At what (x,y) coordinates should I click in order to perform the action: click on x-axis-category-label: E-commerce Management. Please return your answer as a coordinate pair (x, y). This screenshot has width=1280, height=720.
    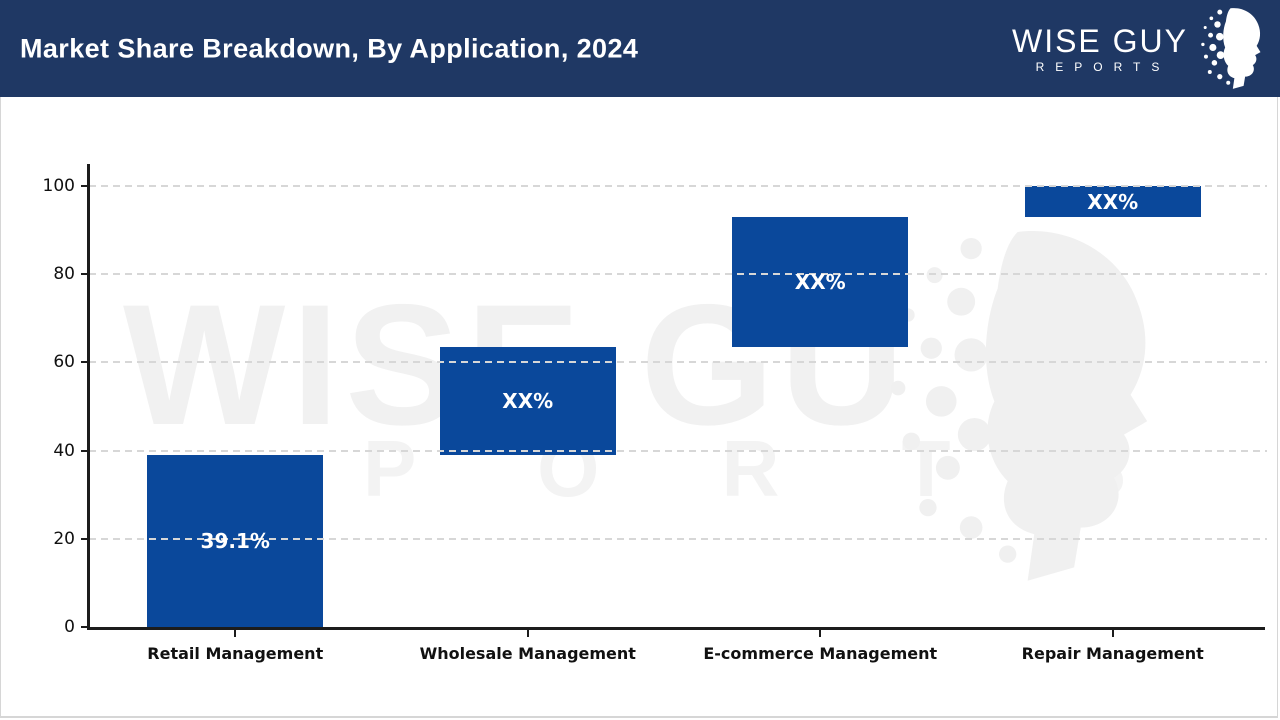
    Looking at the image, I should click on (820, 653).